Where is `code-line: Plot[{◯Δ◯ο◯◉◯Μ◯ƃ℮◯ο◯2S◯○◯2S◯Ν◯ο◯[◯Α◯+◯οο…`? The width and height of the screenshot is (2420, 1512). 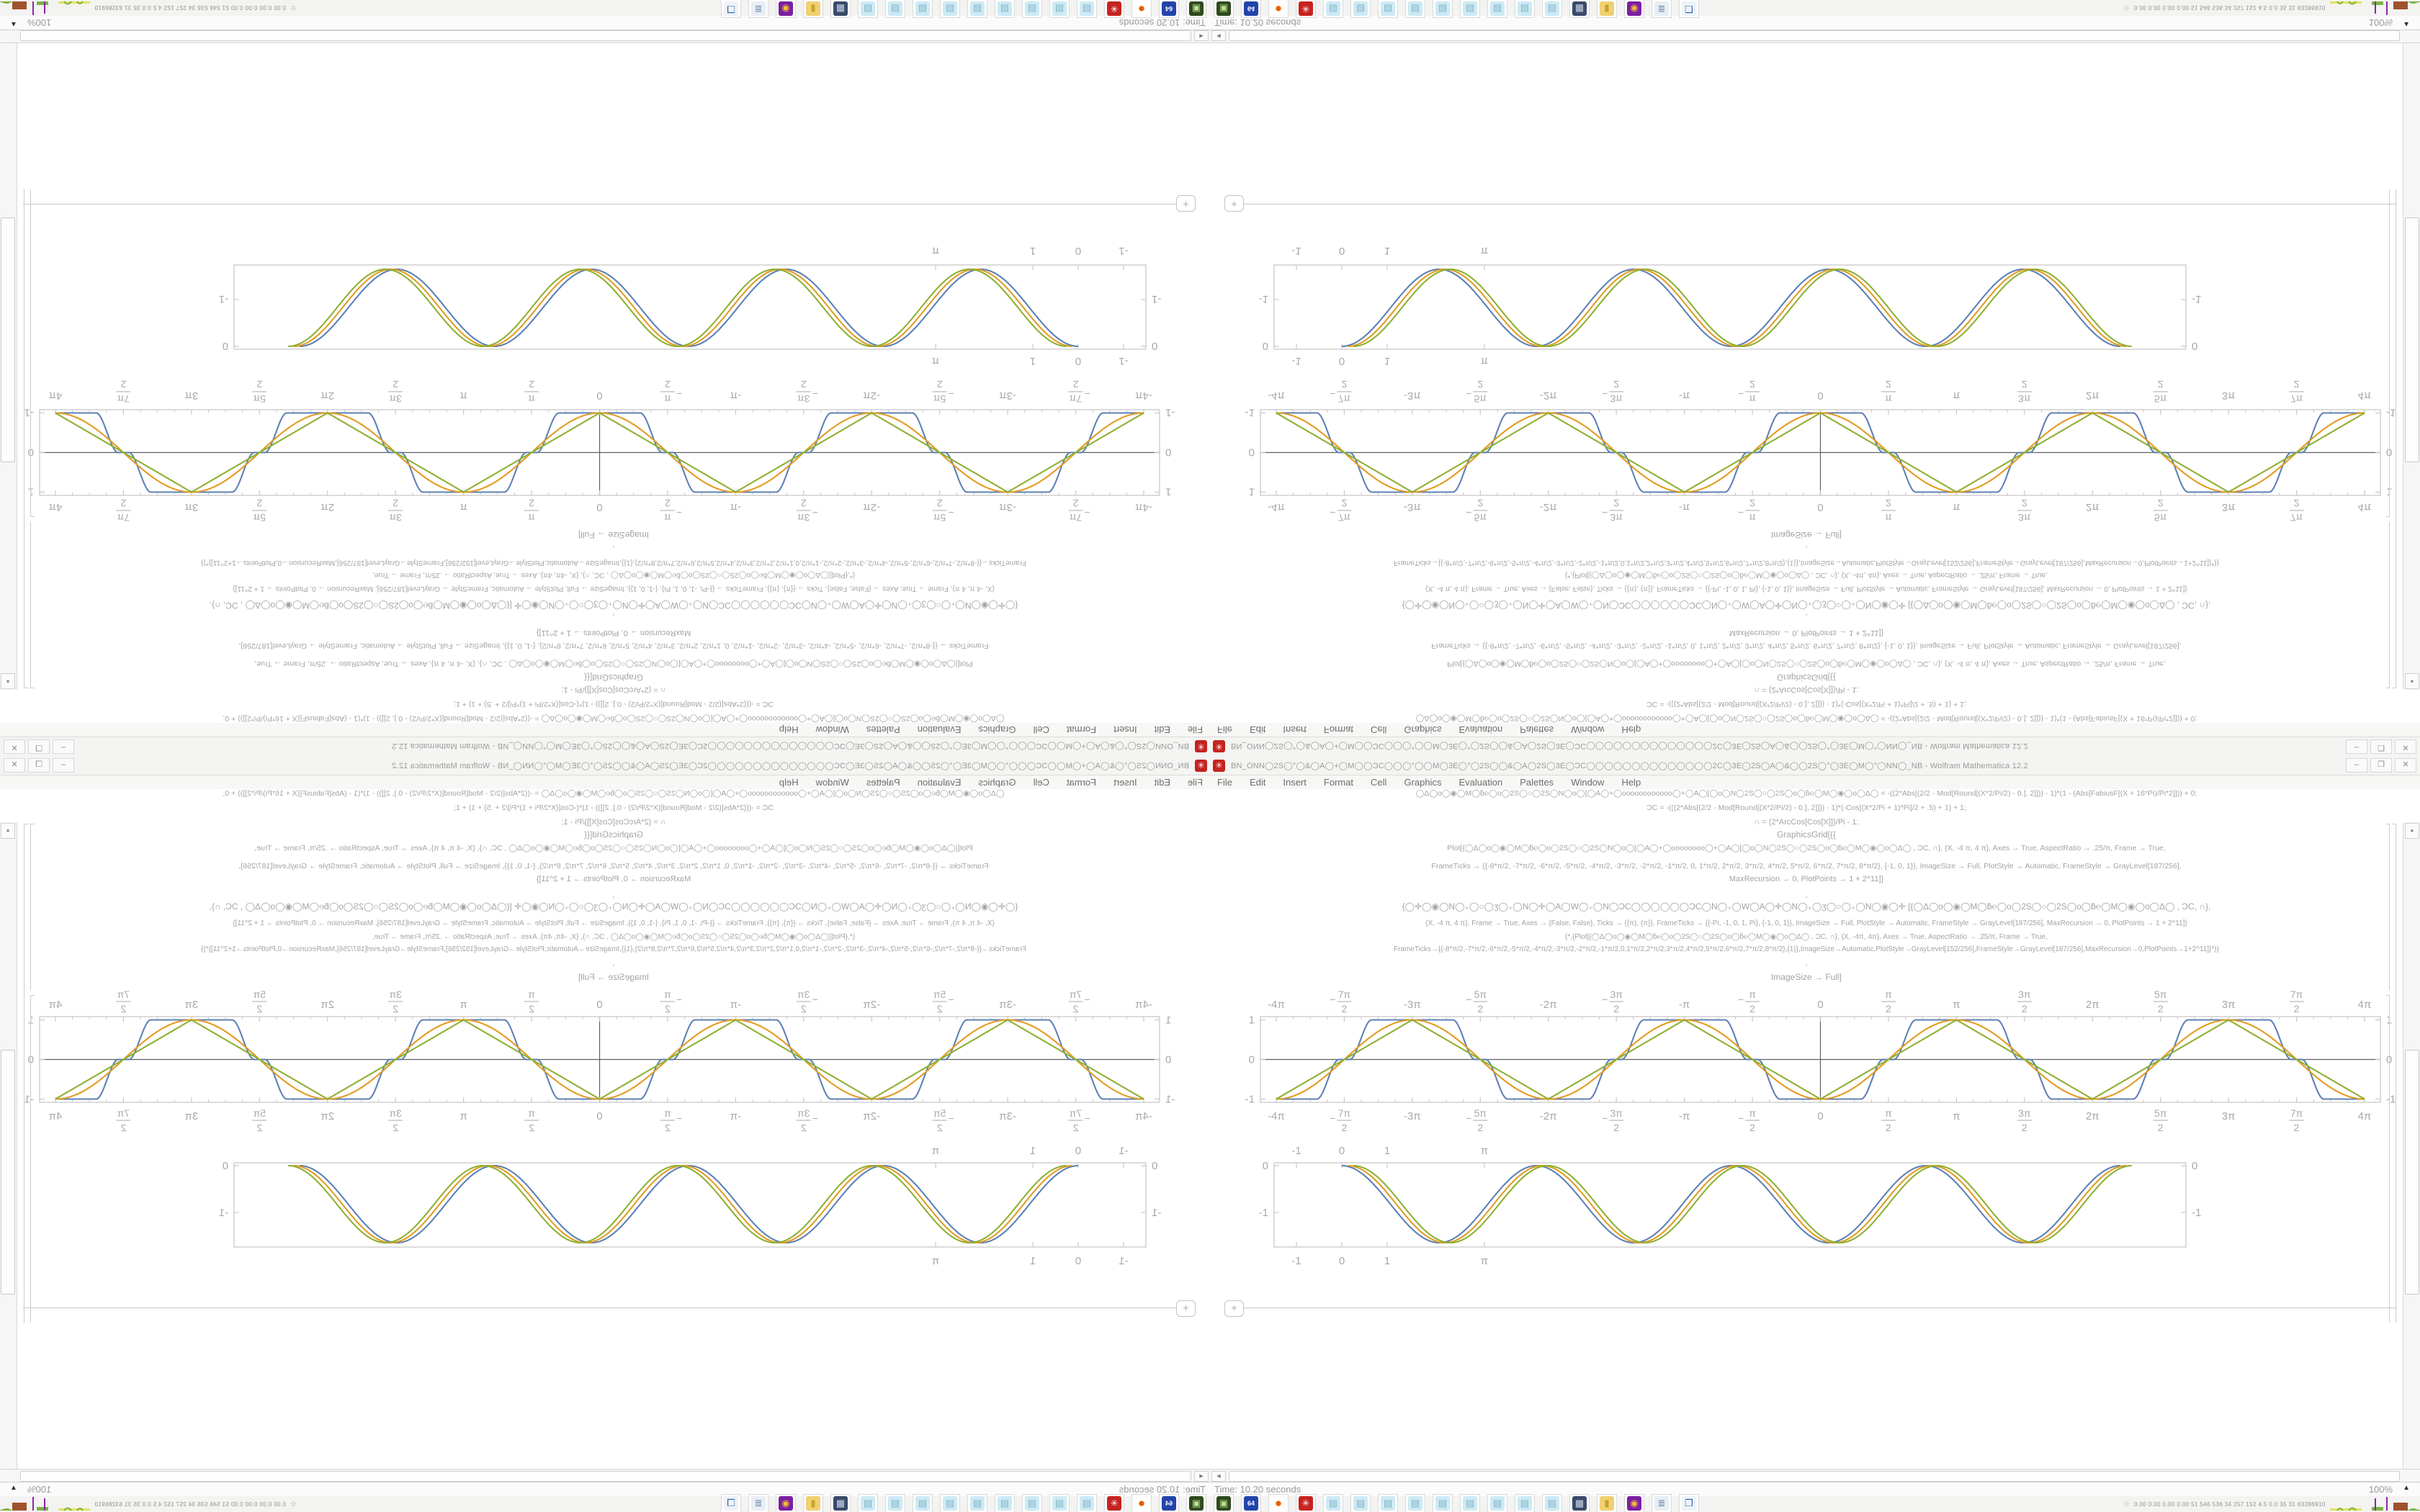 code-line: Plot[{◯Δ◯ο◯◉◯Μ◯ƃ℮◯ο◯2S◯○◯2S◯Ν◯ο◯[◯Α◯+◯οο… is located at coordinates (1806, 848).